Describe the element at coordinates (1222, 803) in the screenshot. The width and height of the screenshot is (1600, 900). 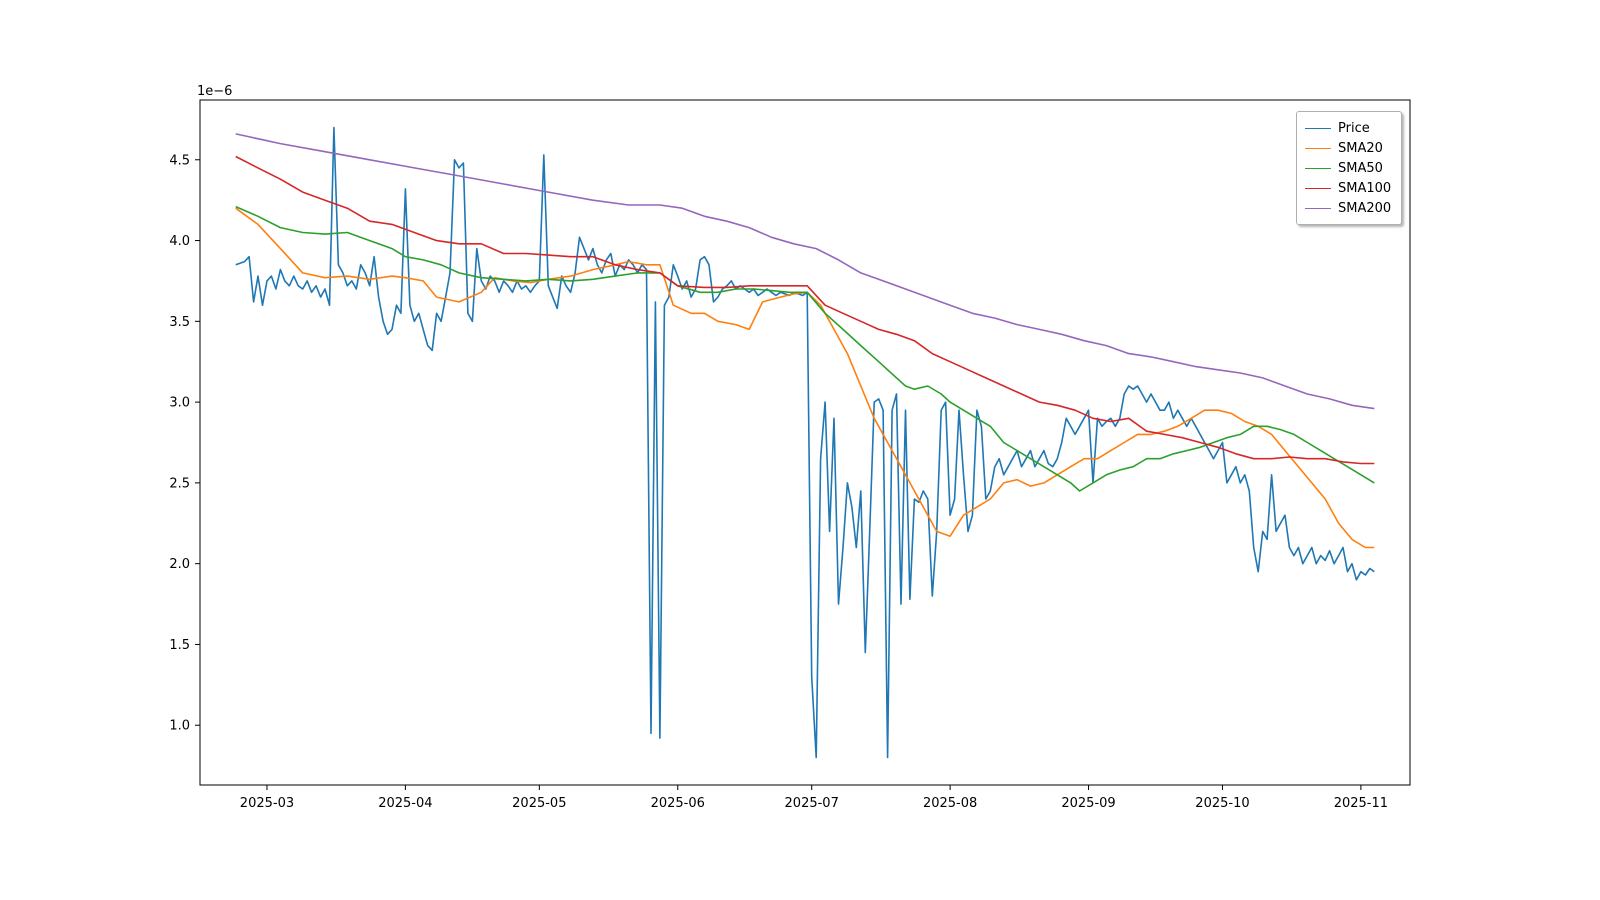
I see `x-tick-label: 2025-10` at that location.